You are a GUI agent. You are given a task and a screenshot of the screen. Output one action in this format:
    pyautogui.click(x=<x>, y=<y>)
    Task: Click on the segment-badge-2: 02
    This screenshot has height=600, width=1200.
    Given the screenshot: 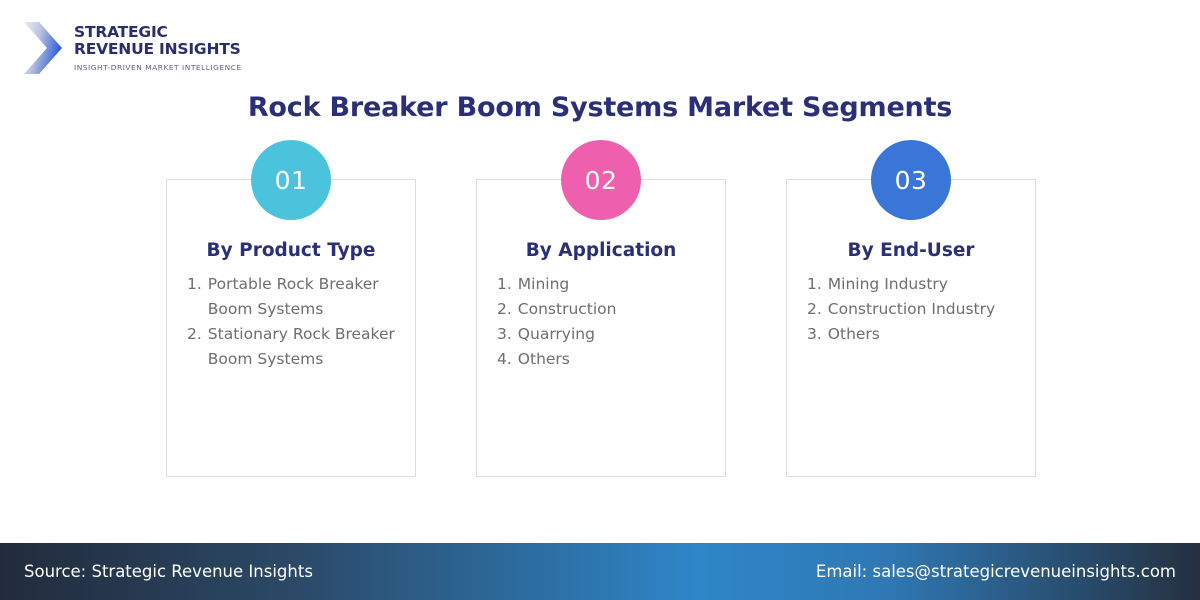 What is the action you would take?
    pyautogui.click(x=601, y=180)
    